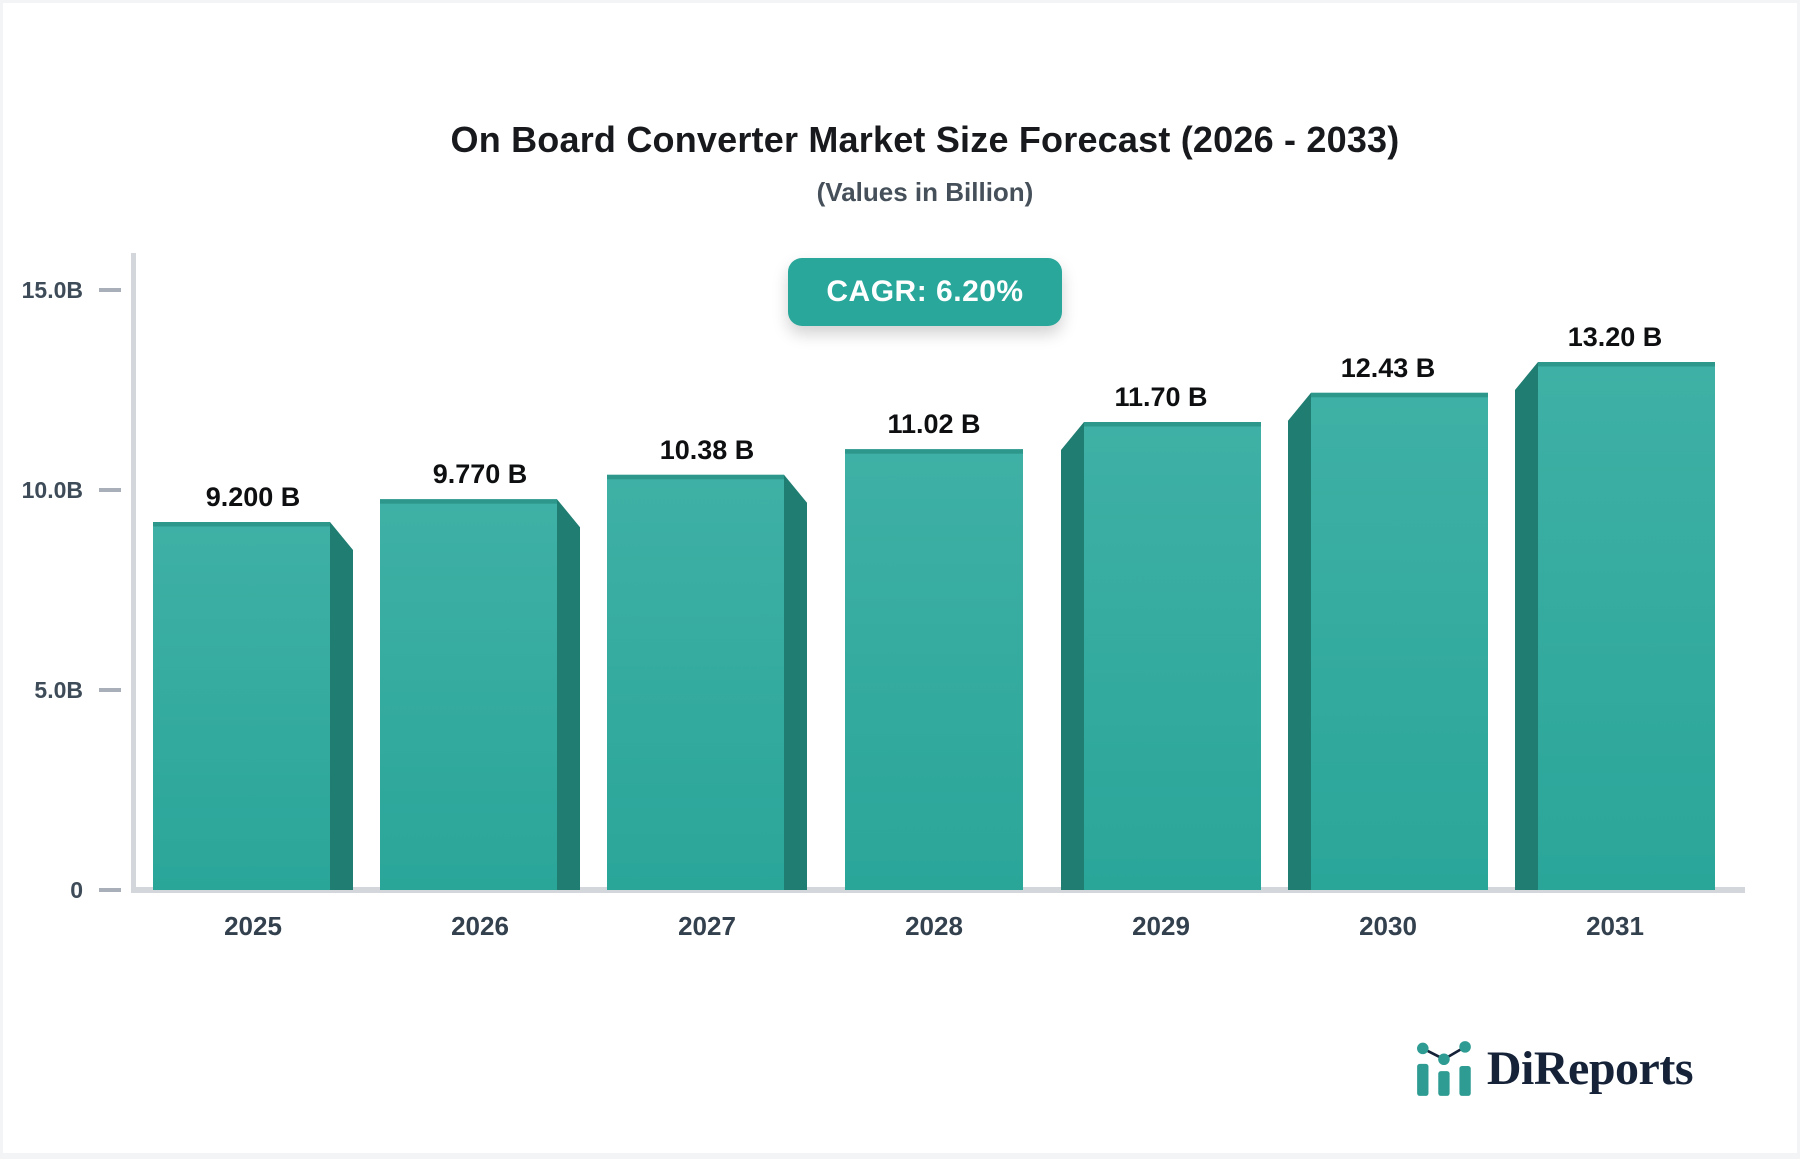 The height and width of the screenshot is (1159, 1800). What do you see at coordinates (934, 669) in the screenshot?
I see `bar-2028` at bounding box center [934, 669].